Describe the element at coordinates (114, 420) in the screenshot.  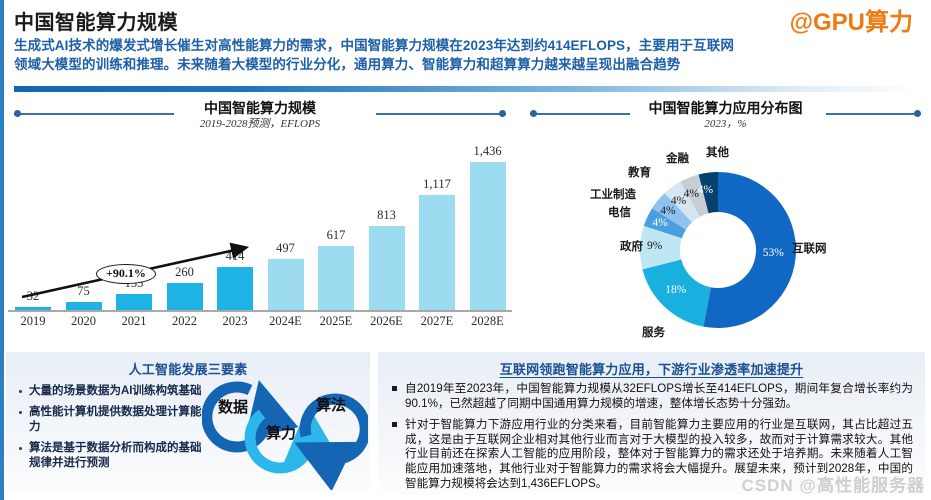
I see `list-item: 高性能计算机提供数据处理计算能力` at that location.